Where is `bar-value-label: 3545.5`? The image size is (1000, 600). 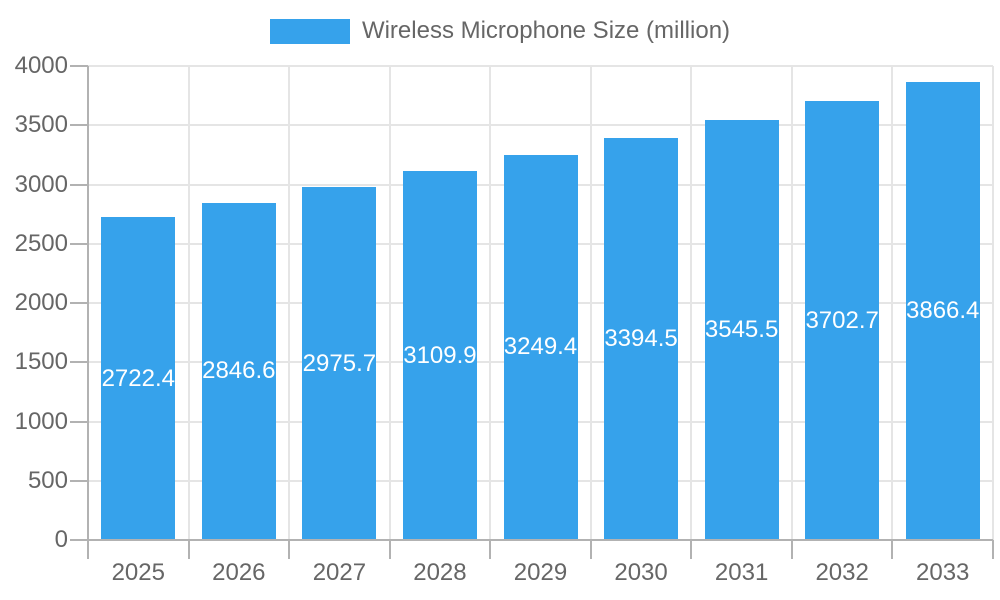
bar-value-label: 3545.5 is located at coordinates (741, 329).